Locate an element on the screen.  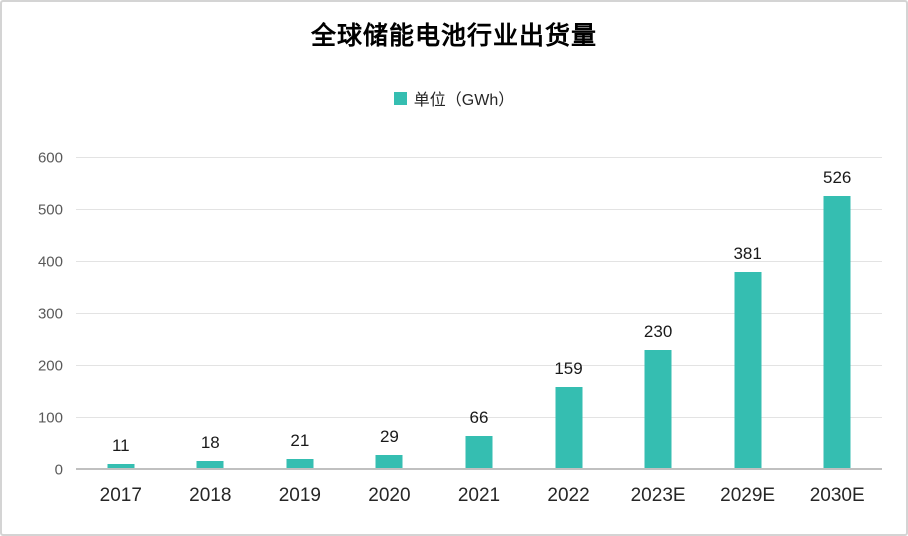
bar-column: 159 2022 is located at coordinates (569, 331).